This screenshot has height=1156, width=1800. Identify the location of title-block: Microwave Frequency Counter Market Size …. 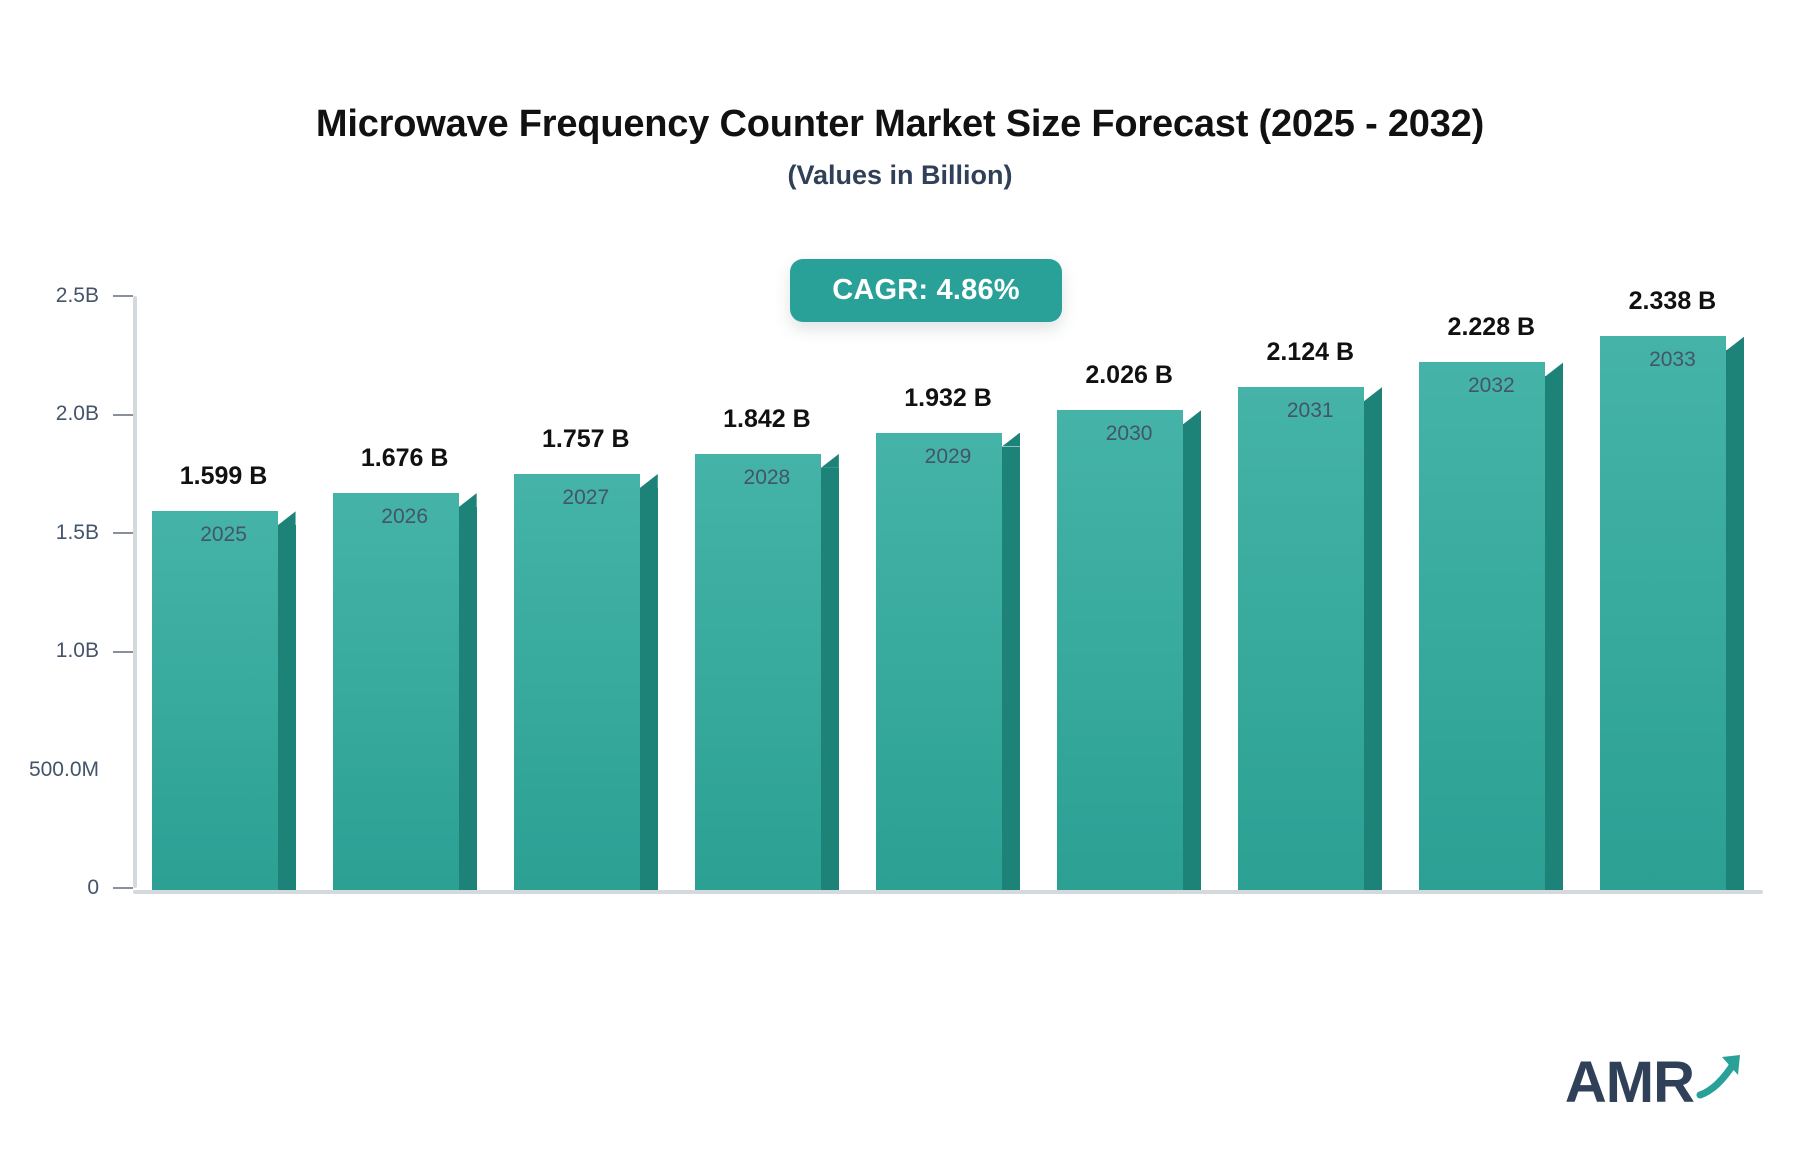
(900, 147).